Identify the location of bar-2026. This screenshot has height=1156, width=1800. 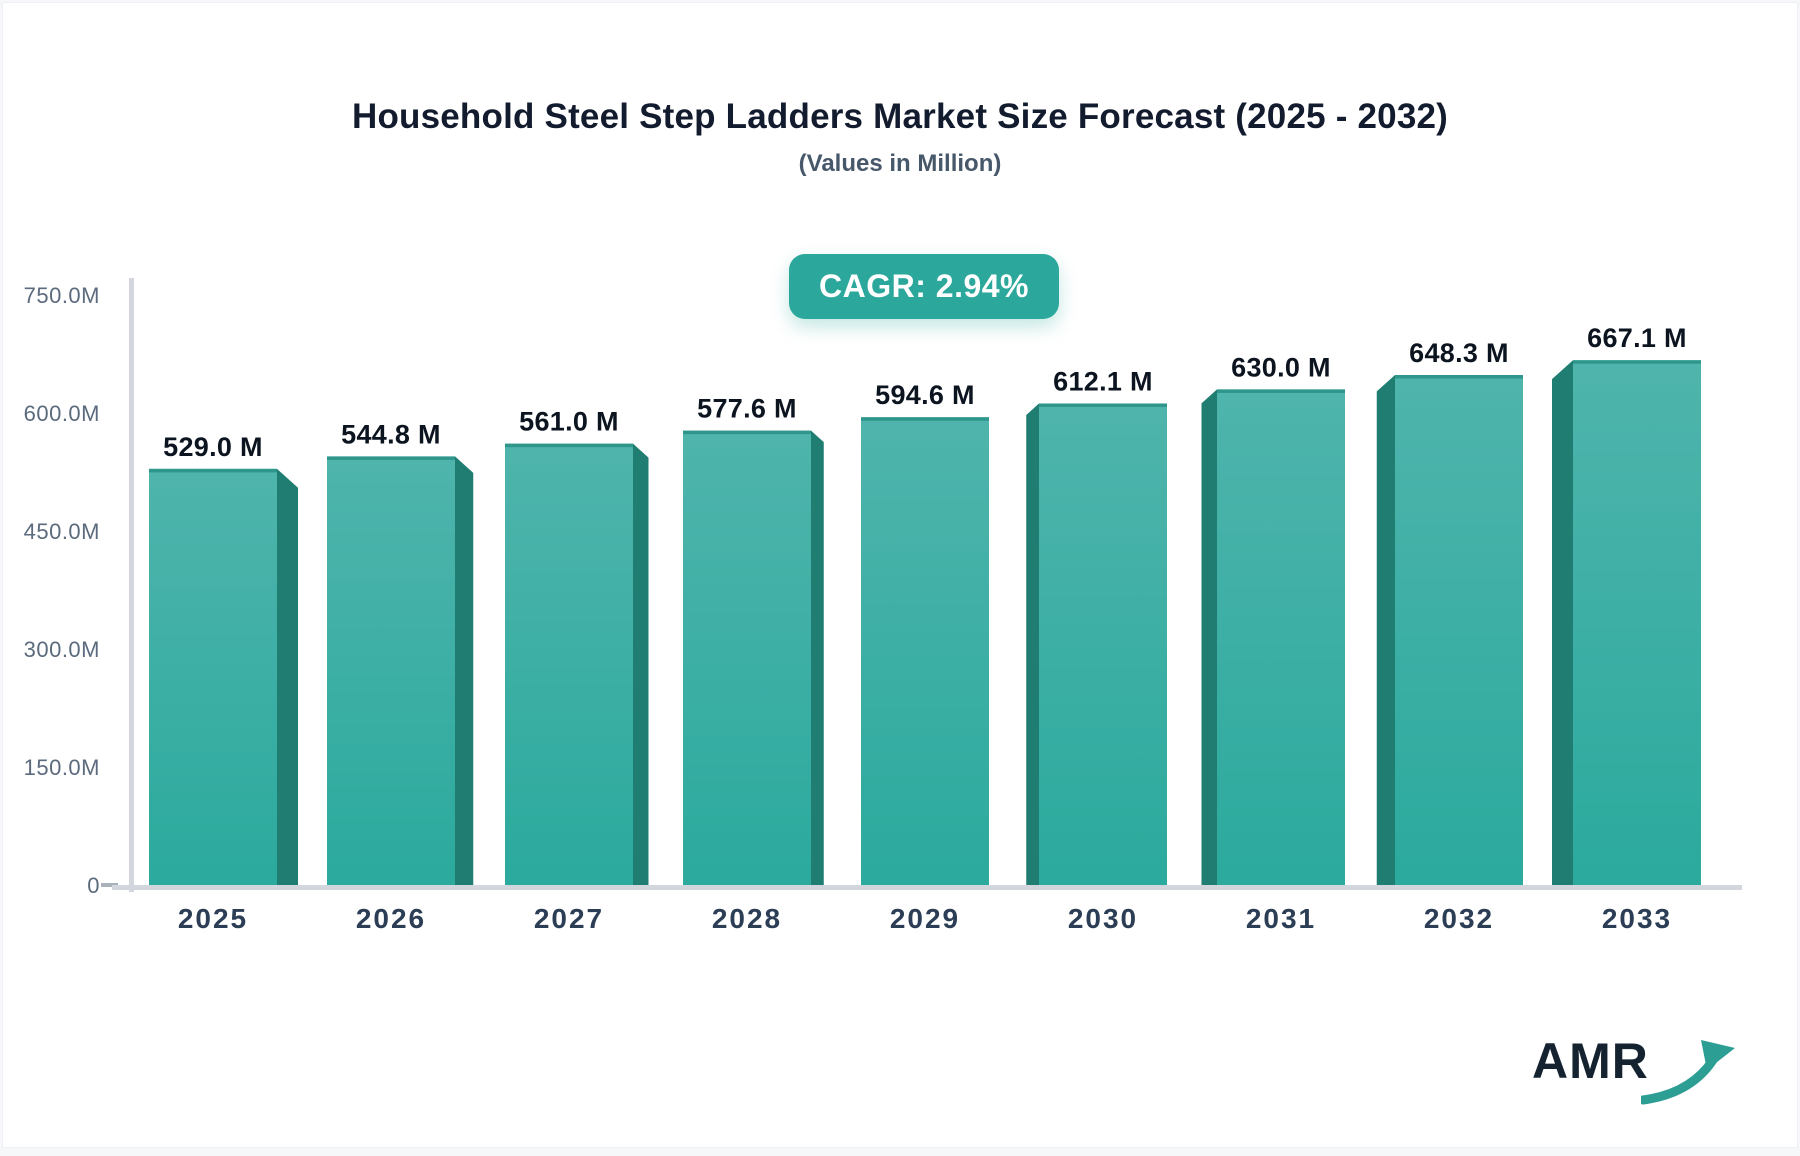
(391, 671).